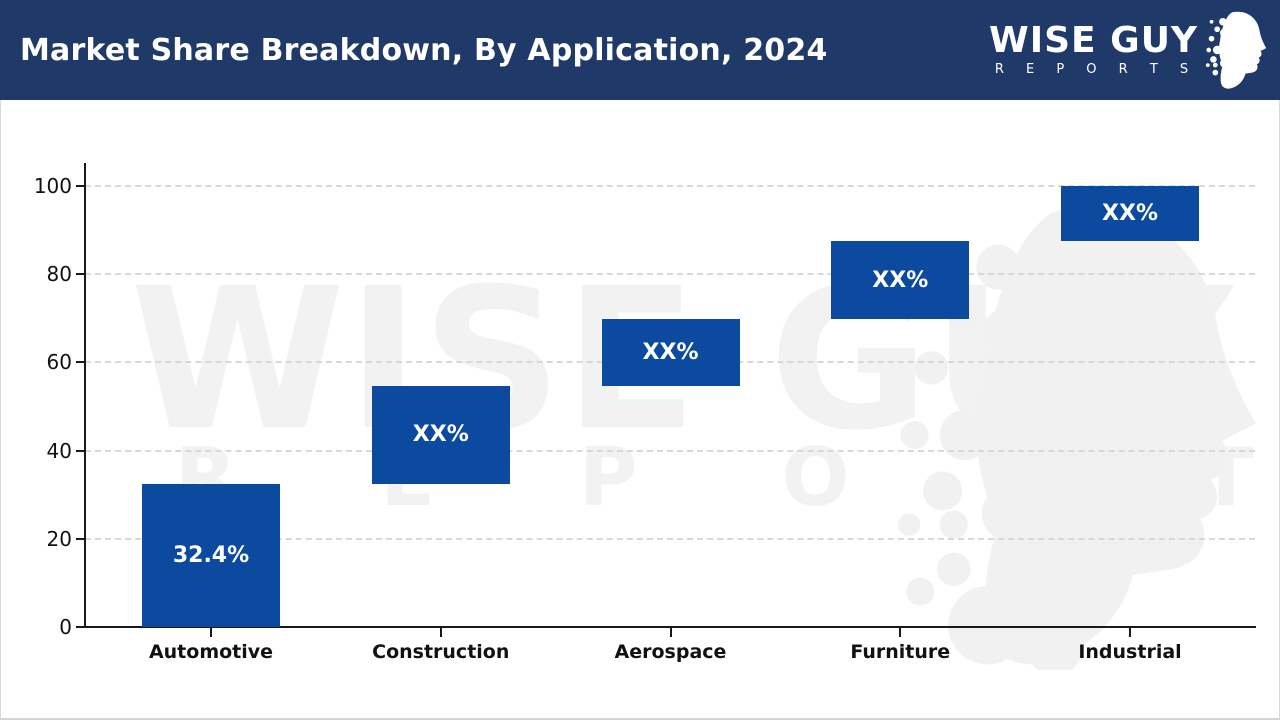  I want to click on brand-logo: WISE GUY R E P O R T S, so click(1129, 50).